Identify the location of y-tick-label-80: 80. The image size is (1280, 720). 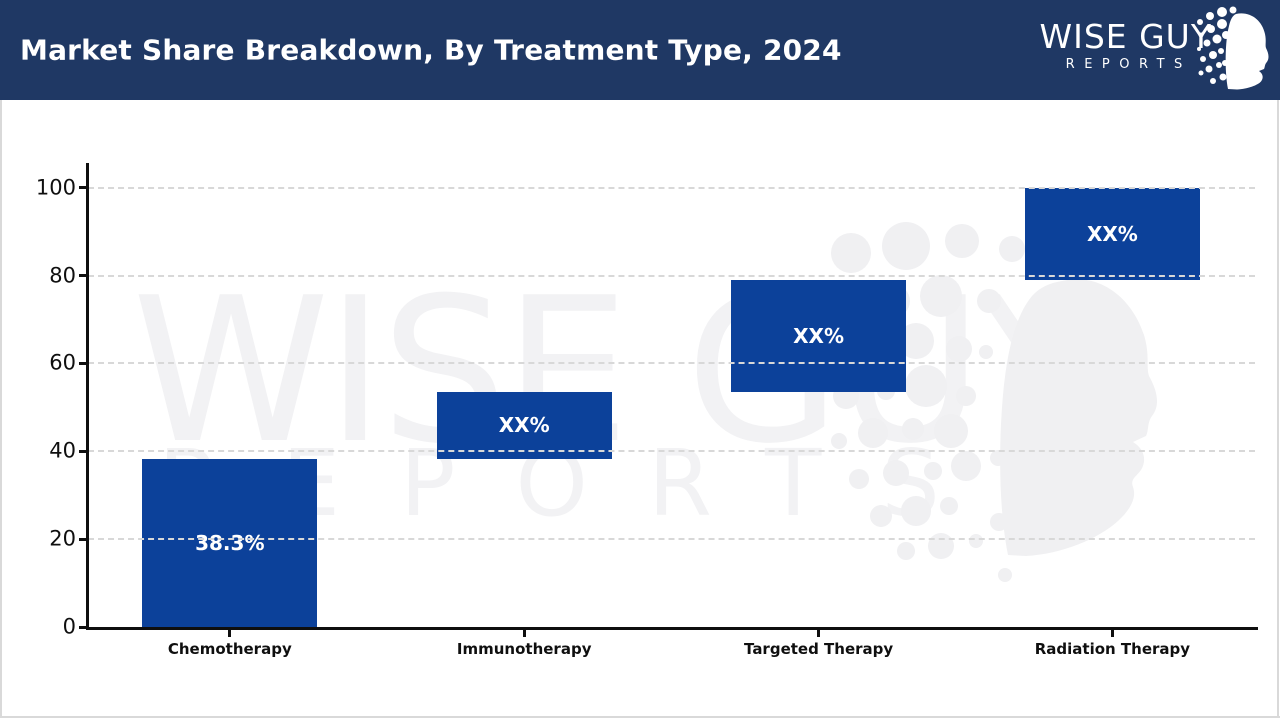
(62, 275).